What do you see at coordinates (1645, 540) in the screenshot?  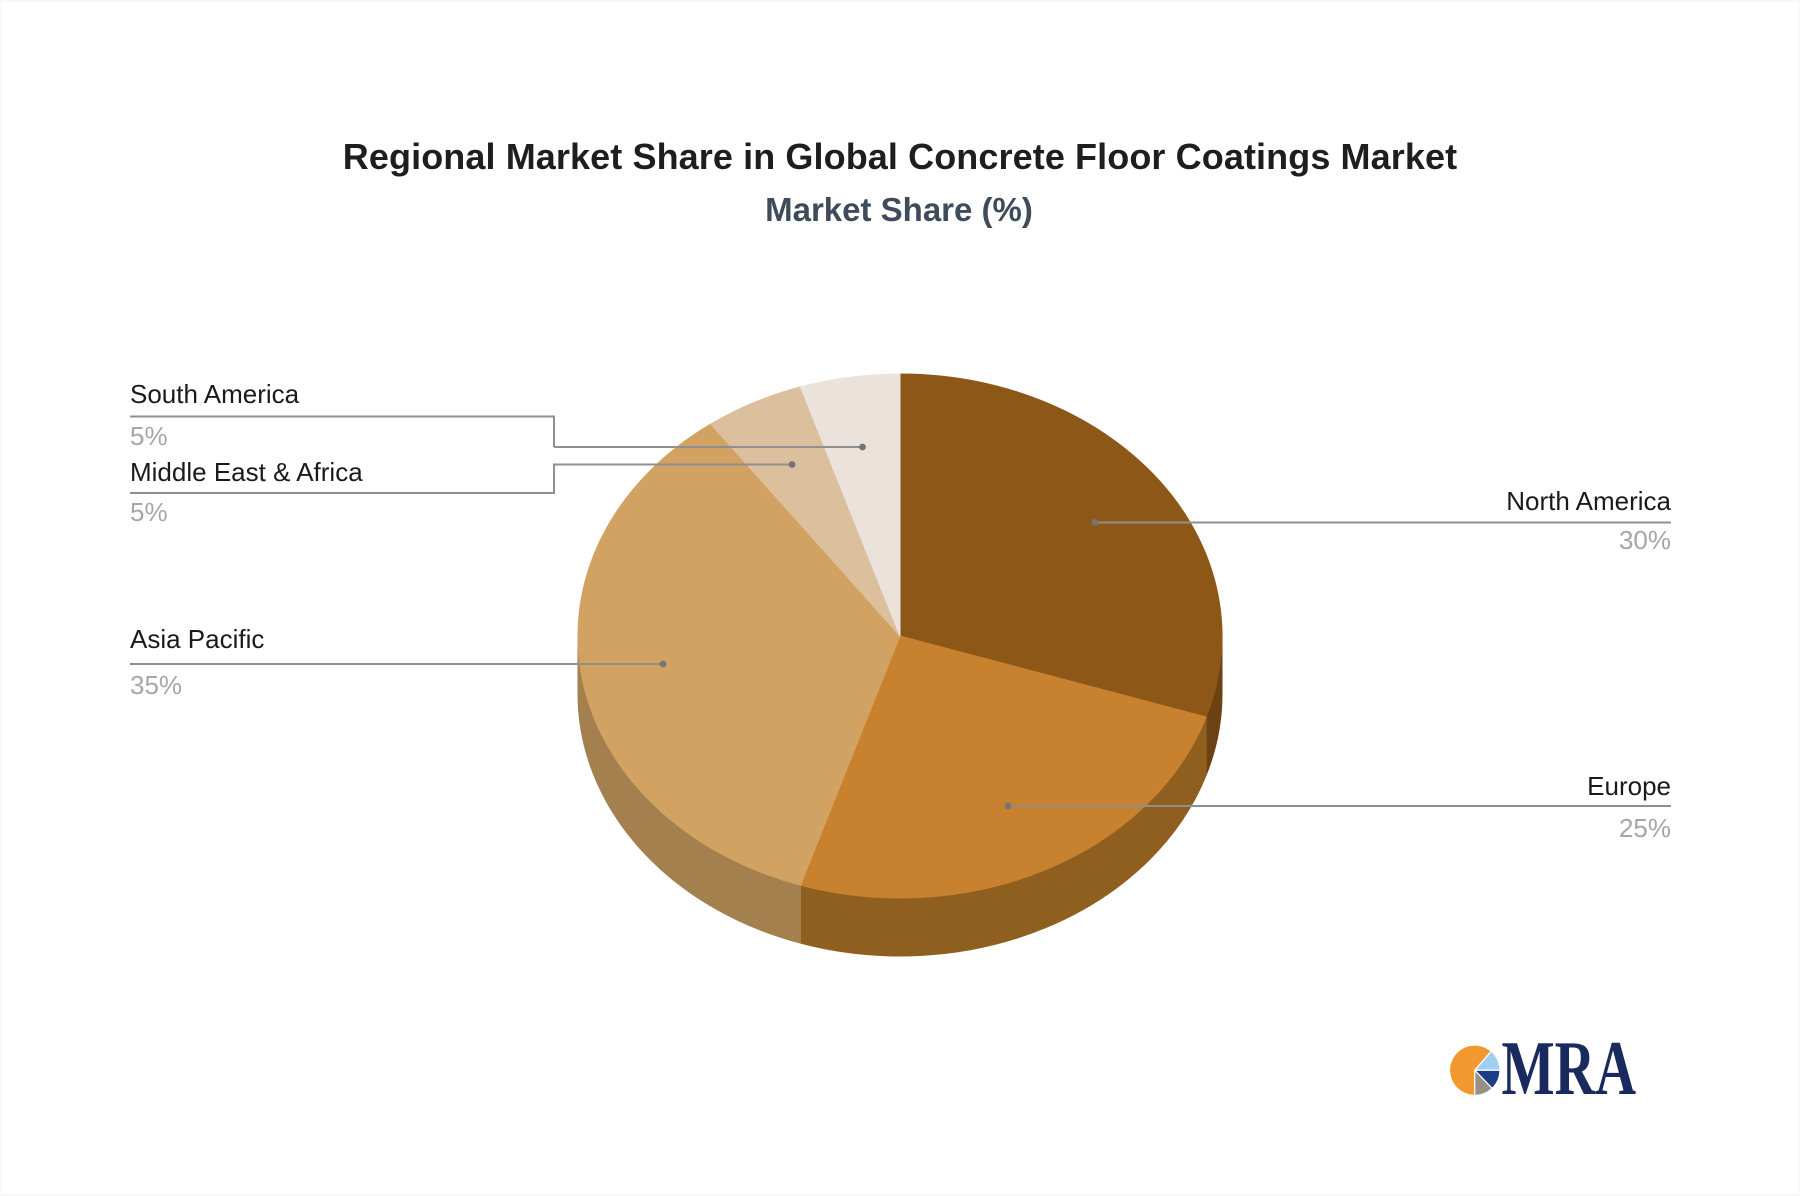 I see `svg-text: 30%` at bounding box center [1645, 540].